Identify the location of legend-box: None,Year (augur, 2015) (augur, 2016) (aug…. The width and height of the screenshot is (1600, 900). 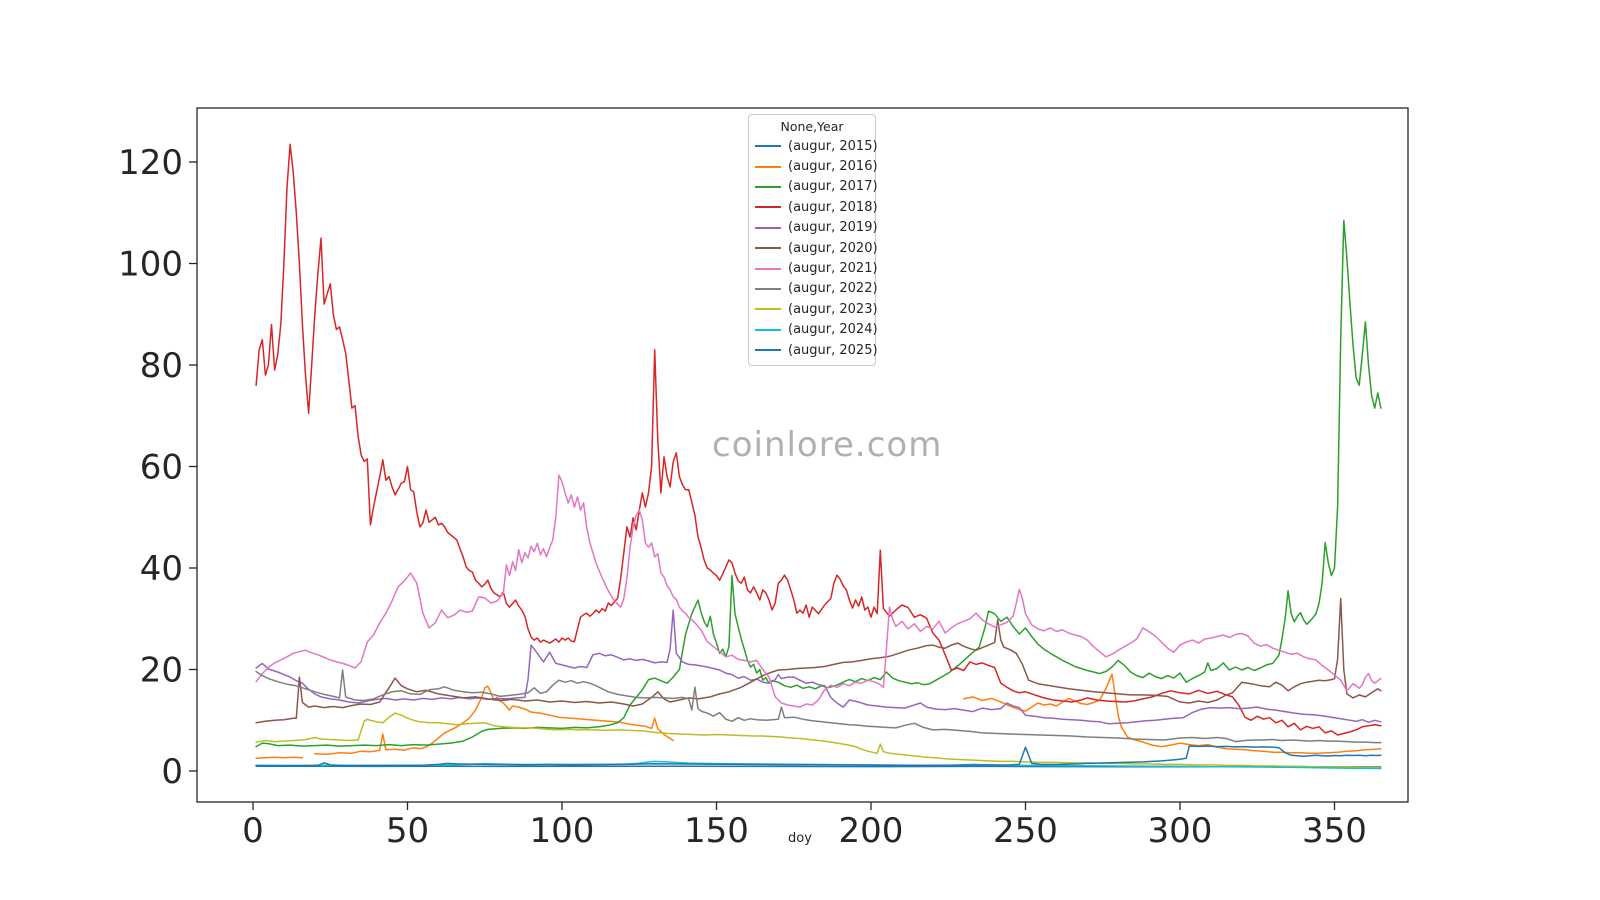
(813, 240).